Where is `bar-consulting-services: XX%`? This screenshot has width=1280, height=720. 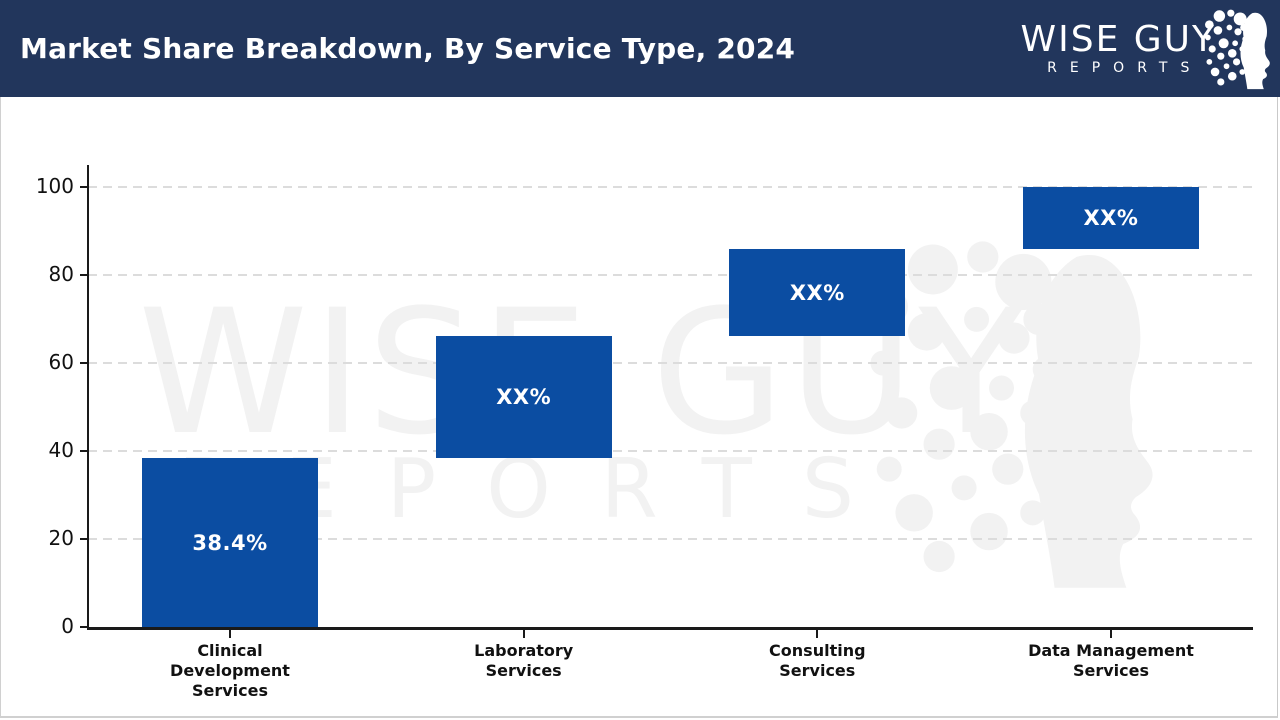 bar-consulting-services: XX% is located at coordinates (817, 293).